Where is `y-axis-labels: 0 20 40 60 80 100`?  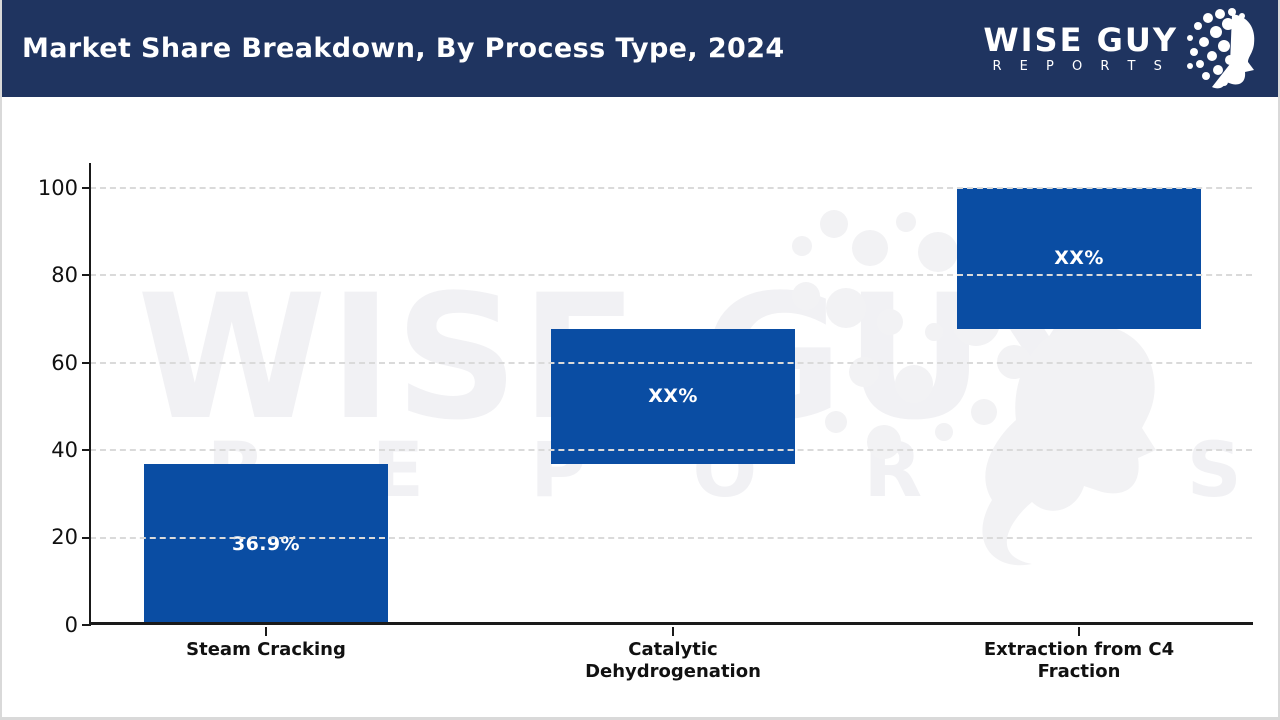 y-axis-labels: 0 20 40 60 80 100 is located at coordinates (40, 378).